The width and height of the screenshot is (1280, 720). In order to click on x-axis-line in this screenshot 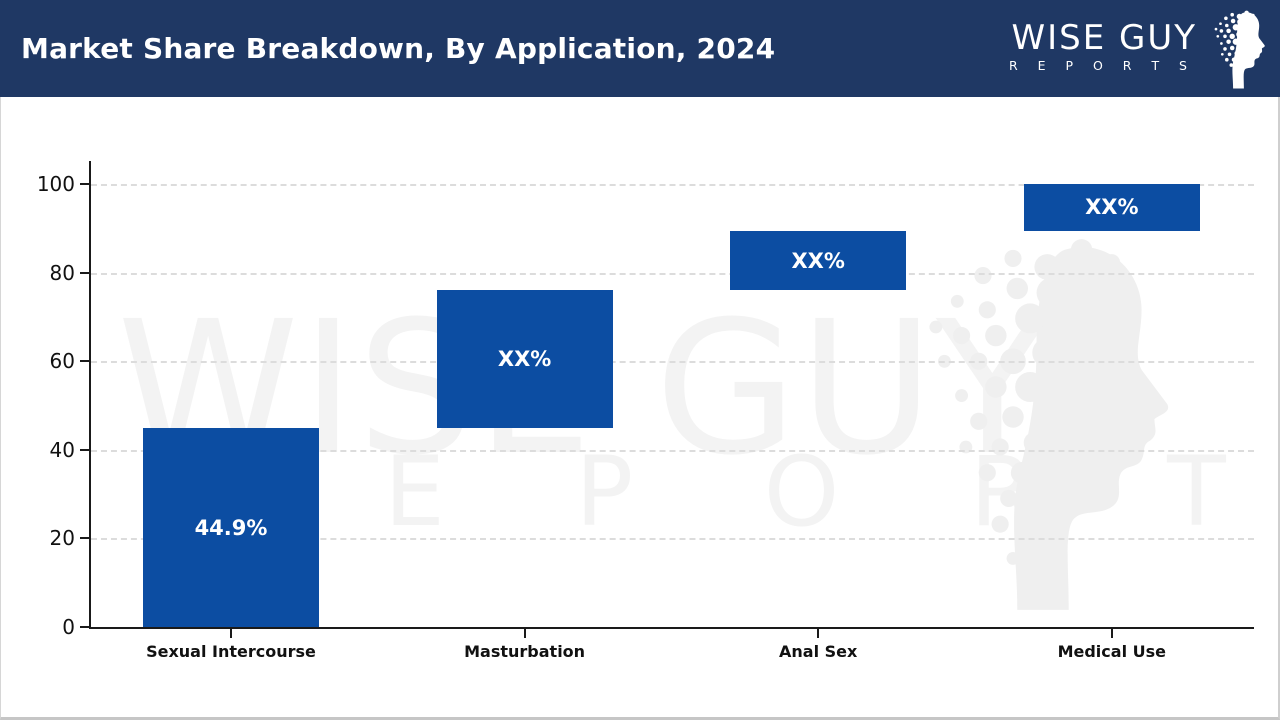, I will do `click(671, 628)`.